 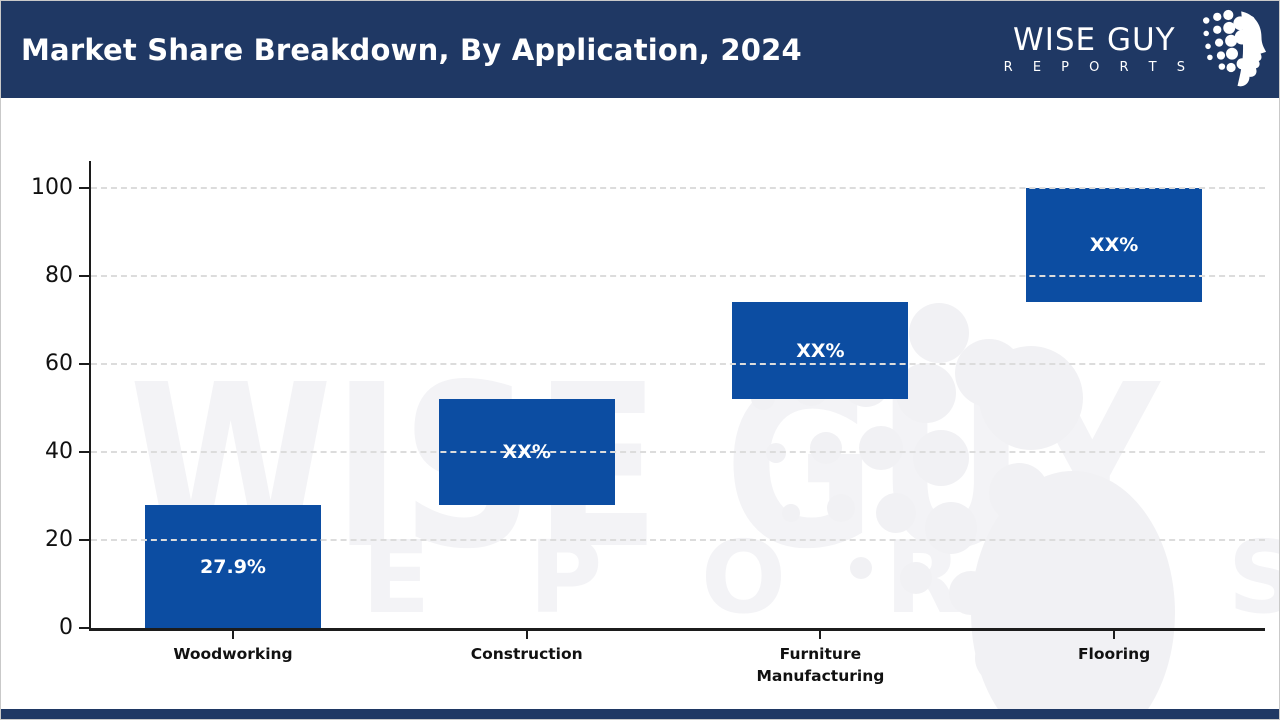 I want to click on dotted-face-profile-icon, so click(x=1234, y=47).